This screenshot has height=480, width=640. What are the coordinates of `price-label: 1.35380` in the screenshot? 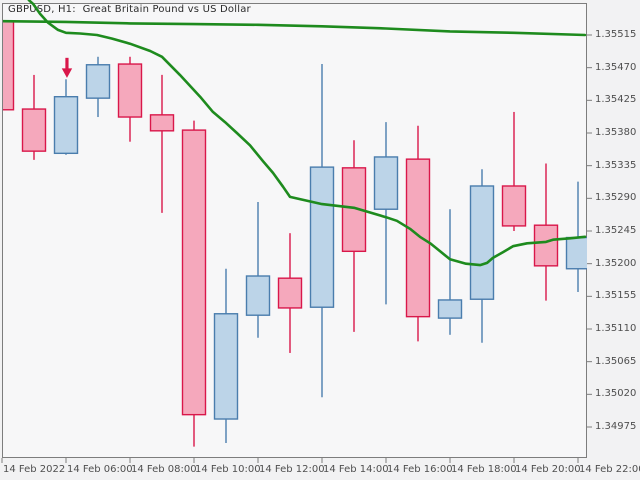 It's located at (616, 132).